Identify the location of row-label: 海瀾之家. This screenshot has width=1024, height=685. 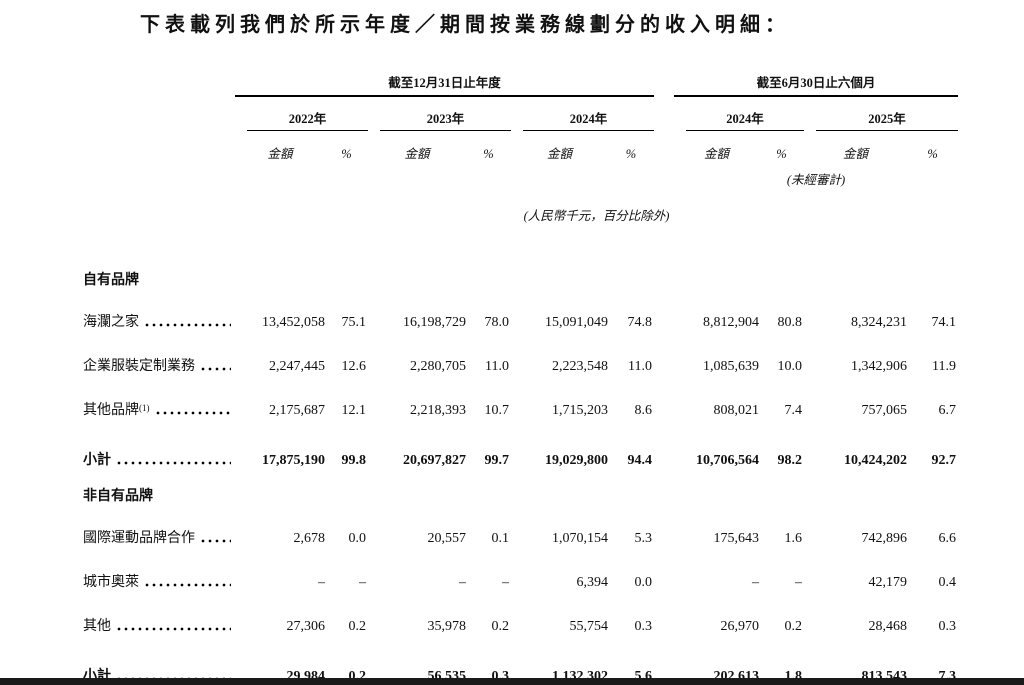
(111, 323).